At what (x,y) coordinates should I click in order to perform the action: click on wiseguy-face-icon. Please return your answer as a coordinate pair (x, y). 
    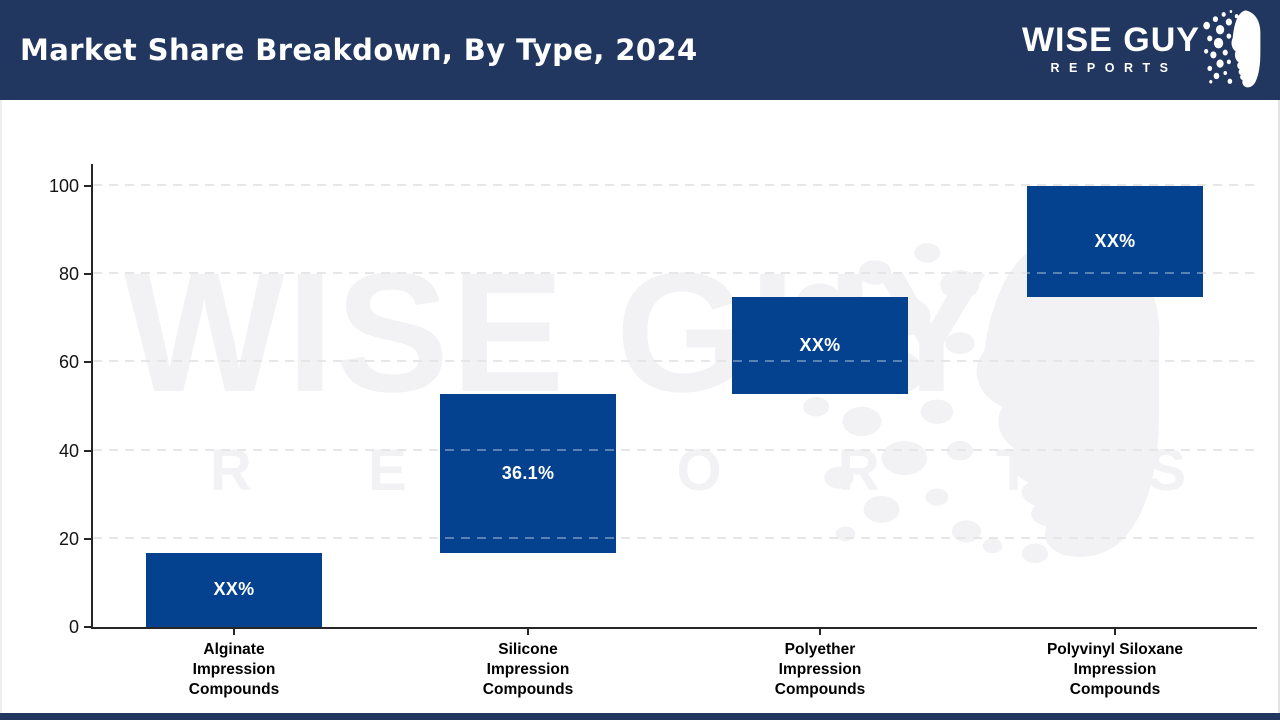
    Looking at the image, I should click on (1232, 49).